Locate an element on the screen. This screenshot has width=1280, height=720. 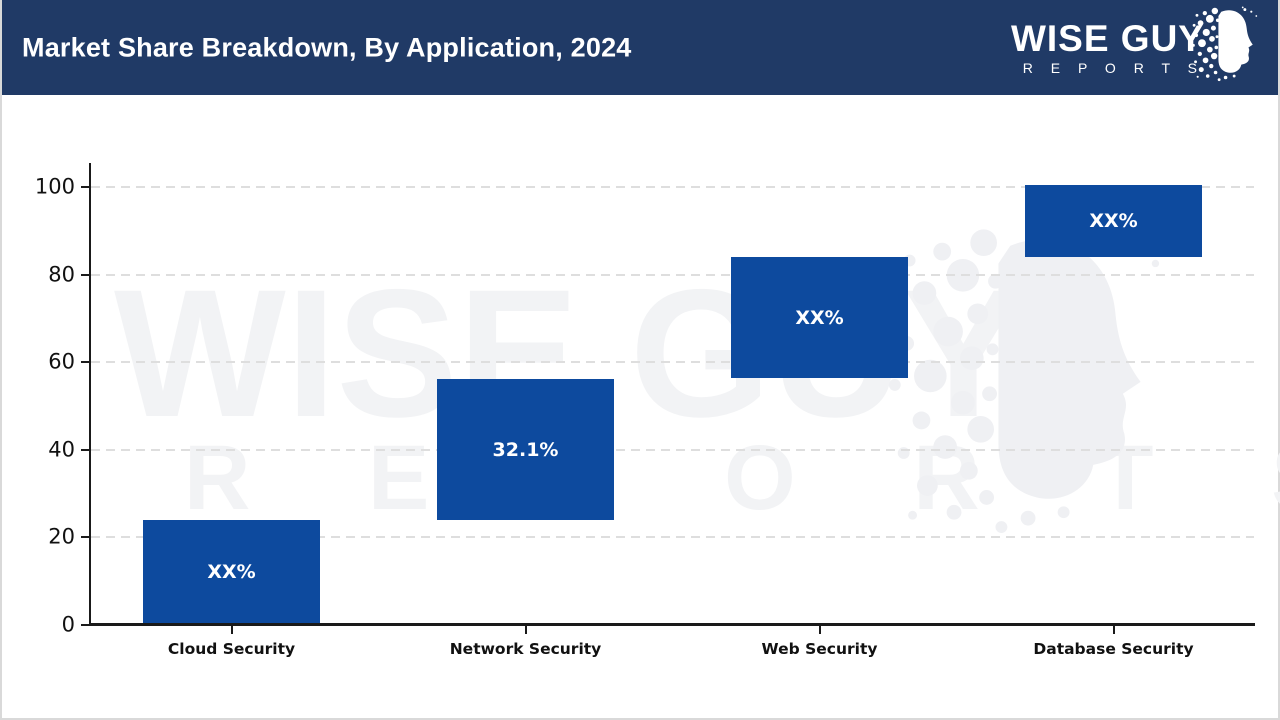
brand-subtitle: R E P O R T S is located at coordinates (1113, 67).